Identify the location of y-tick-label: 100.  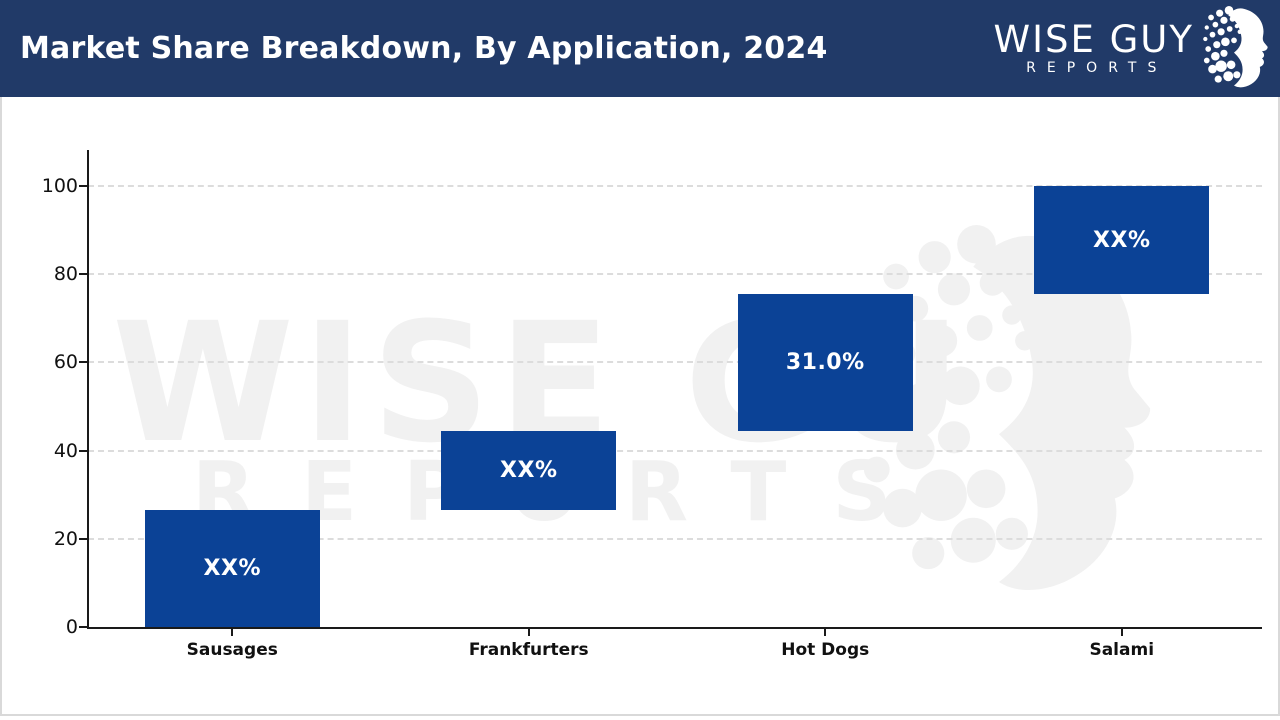
(59, 186).